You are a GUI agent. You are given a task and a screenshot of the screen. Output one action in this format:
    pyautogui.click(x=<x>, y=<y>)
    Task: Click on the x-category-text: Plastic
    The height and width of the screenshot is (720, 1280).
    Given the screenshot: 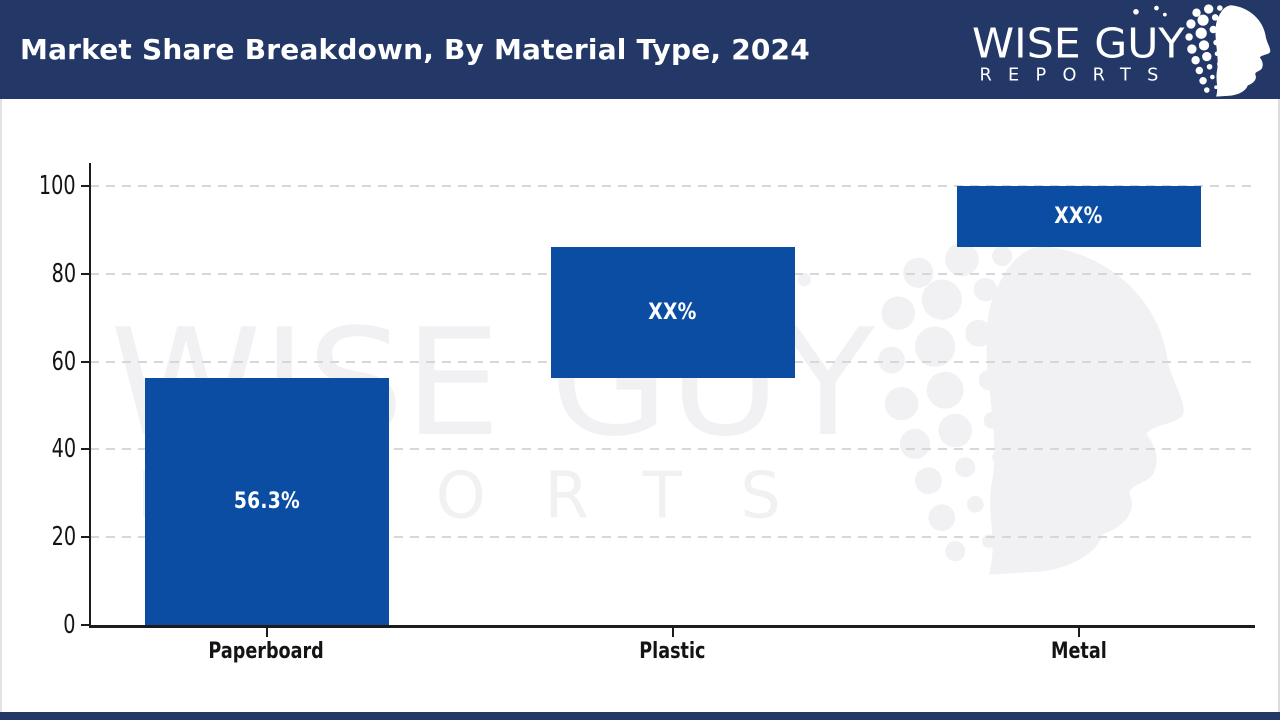 What is the action you would take?
    pyautogui.click(x=672, y=651)
    